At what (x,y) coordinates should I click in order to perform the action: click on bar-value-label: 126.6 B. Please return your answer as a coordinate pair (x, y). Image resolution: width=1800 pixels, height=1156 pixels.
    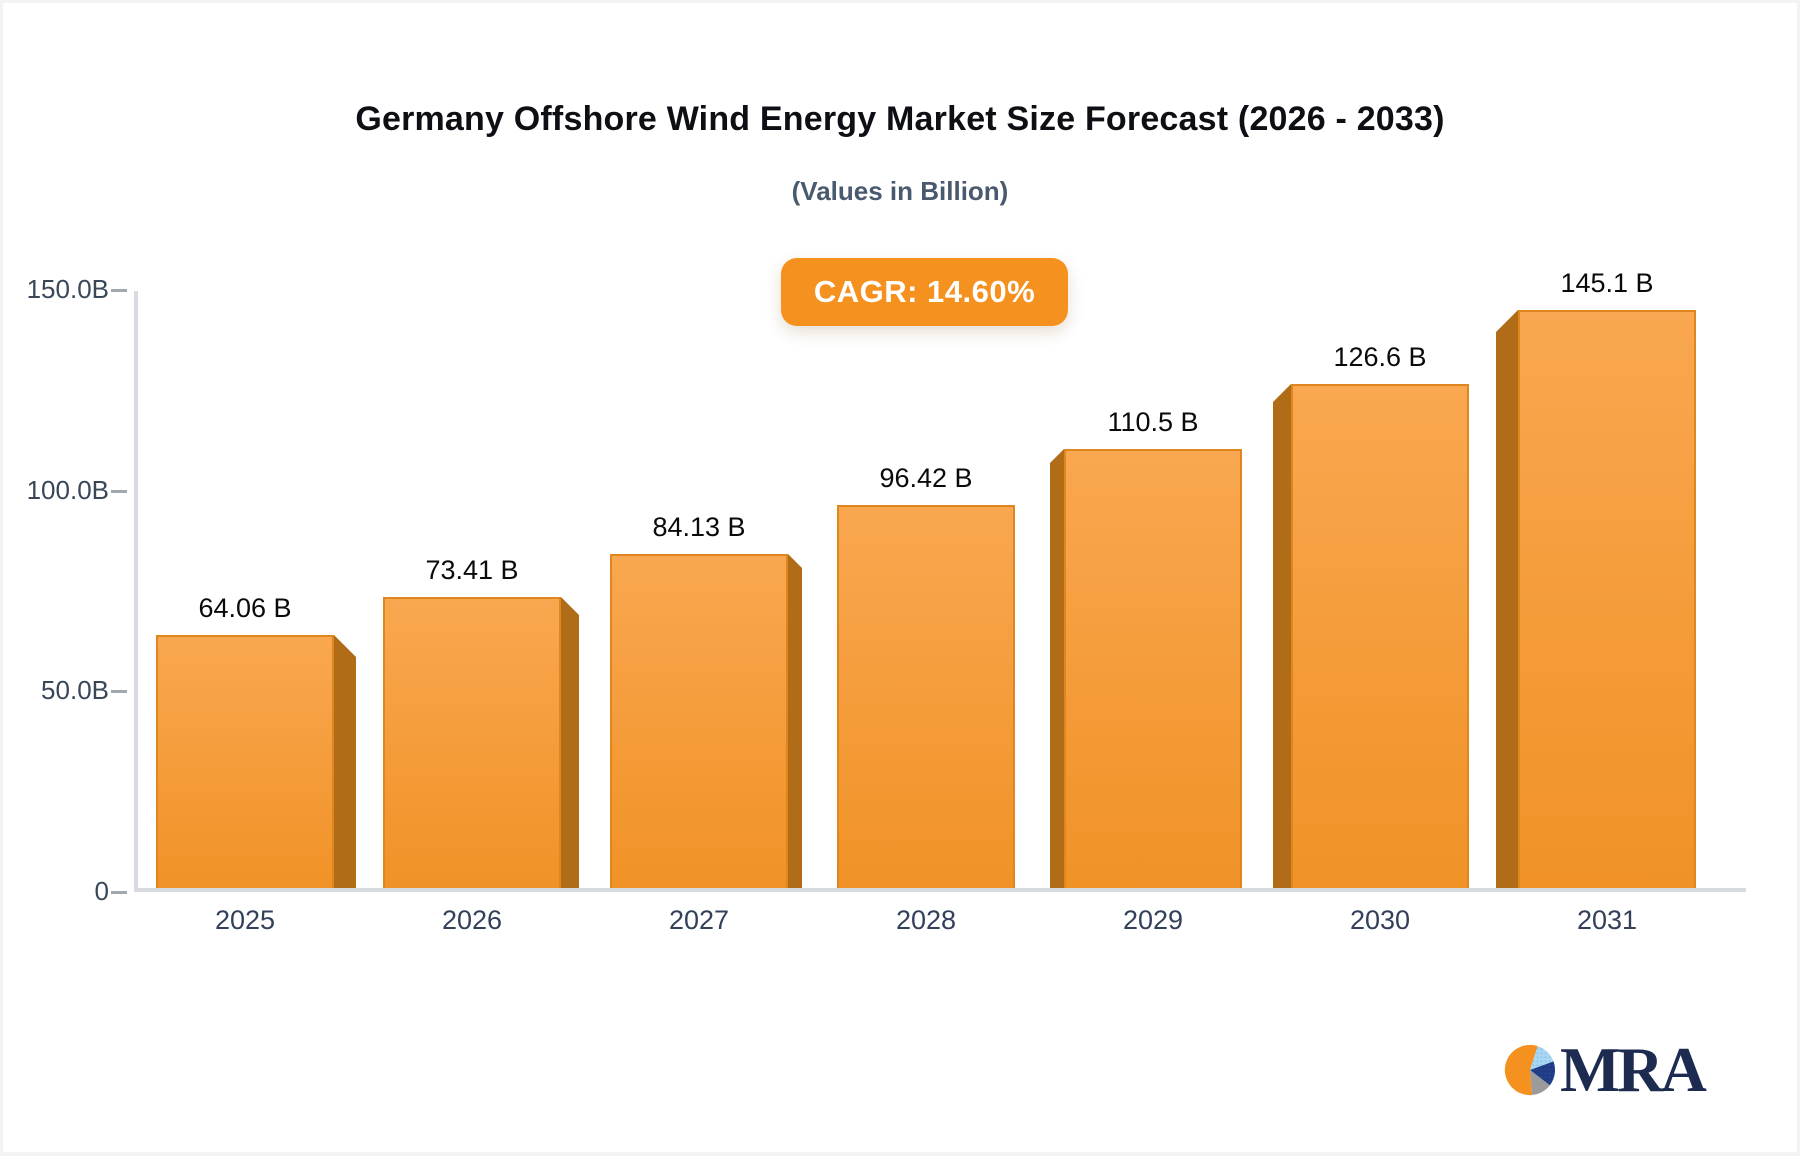
    Looking at the image, I should click on (1380, 357).